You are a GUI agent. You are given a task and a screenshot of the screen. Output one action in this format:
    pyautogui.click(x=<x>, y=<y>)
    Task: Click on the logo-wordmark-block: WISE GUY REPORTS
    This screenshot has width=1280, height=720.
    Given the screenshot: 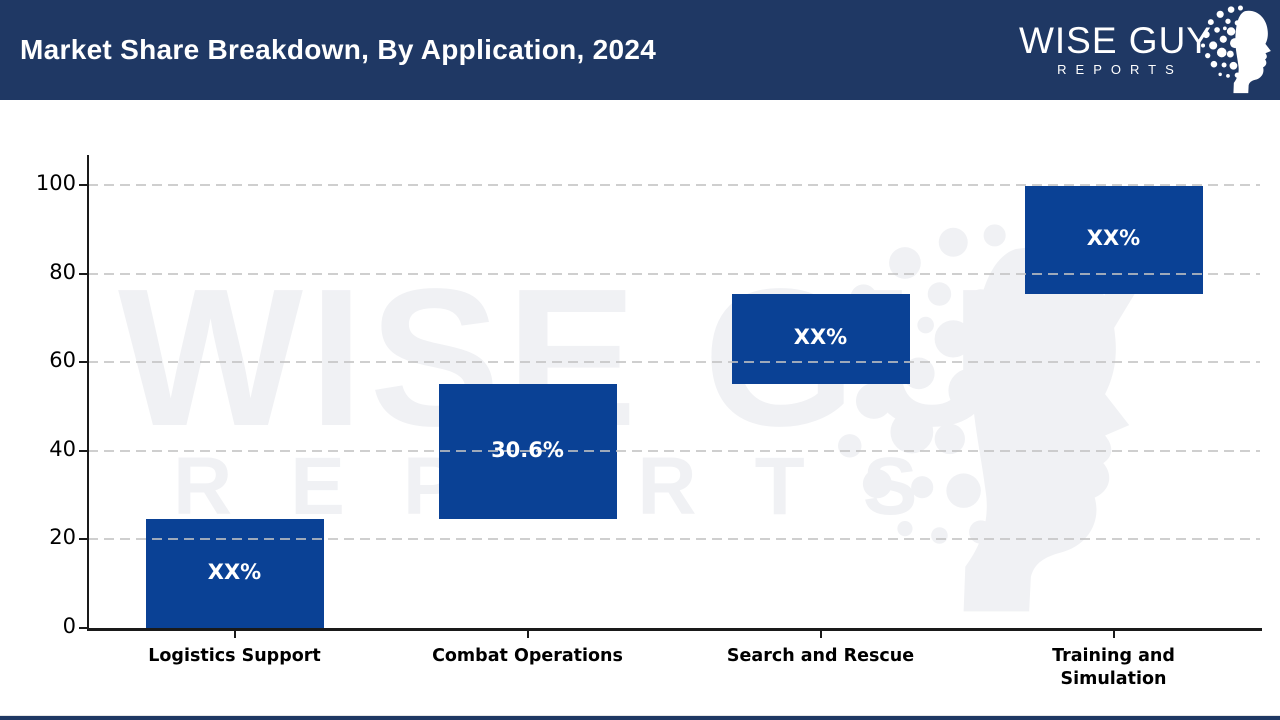 What is the action you would take?
    pyautogui.click(x=1115, y=48)
    